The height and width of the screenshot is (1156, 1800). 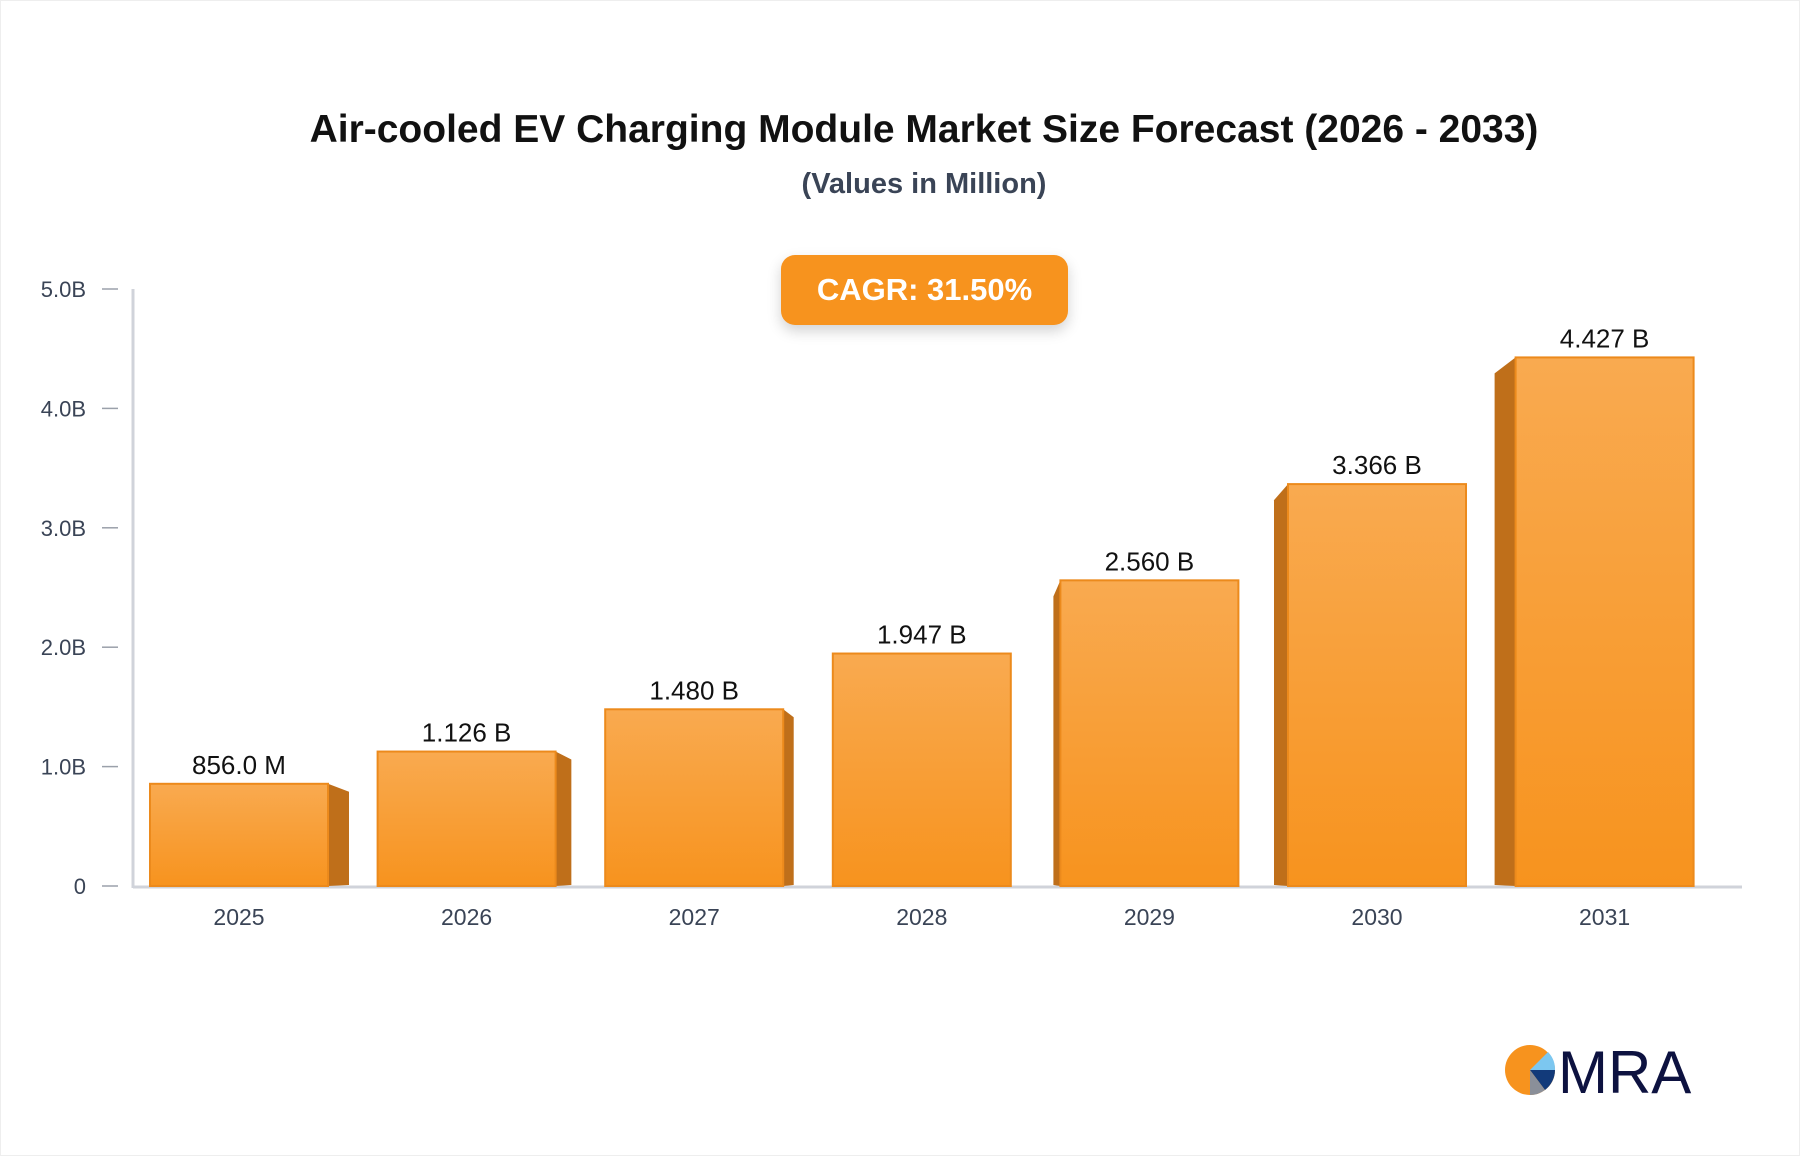 What do you see at coordinates (924, 290) in the screenshot?
I see `cagr-badge: CAGR: 31.50%` at bounding box center [924, 290].